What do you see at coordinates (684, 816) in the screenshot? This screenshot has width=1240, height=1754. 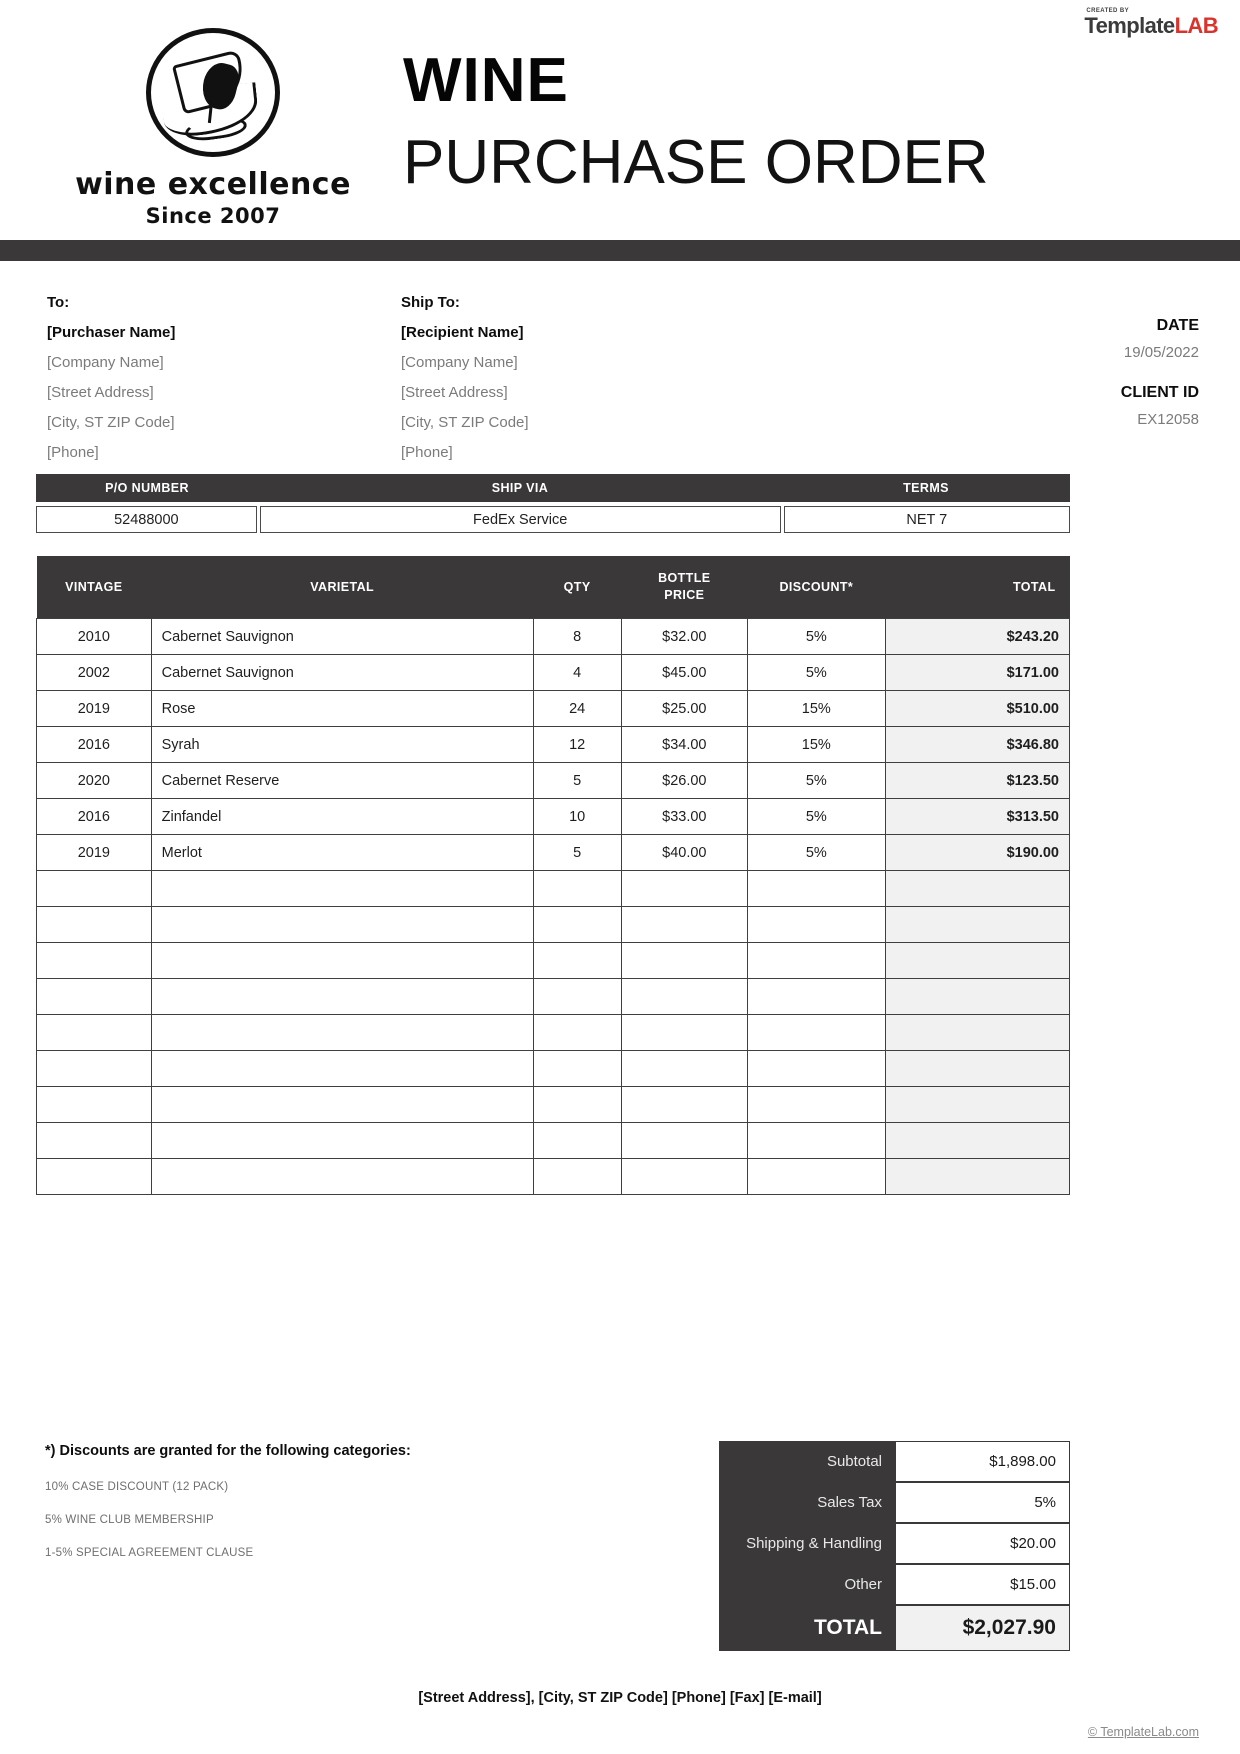 I see `cell-bottle-price: $33.00` at bounding box center [684, 816].